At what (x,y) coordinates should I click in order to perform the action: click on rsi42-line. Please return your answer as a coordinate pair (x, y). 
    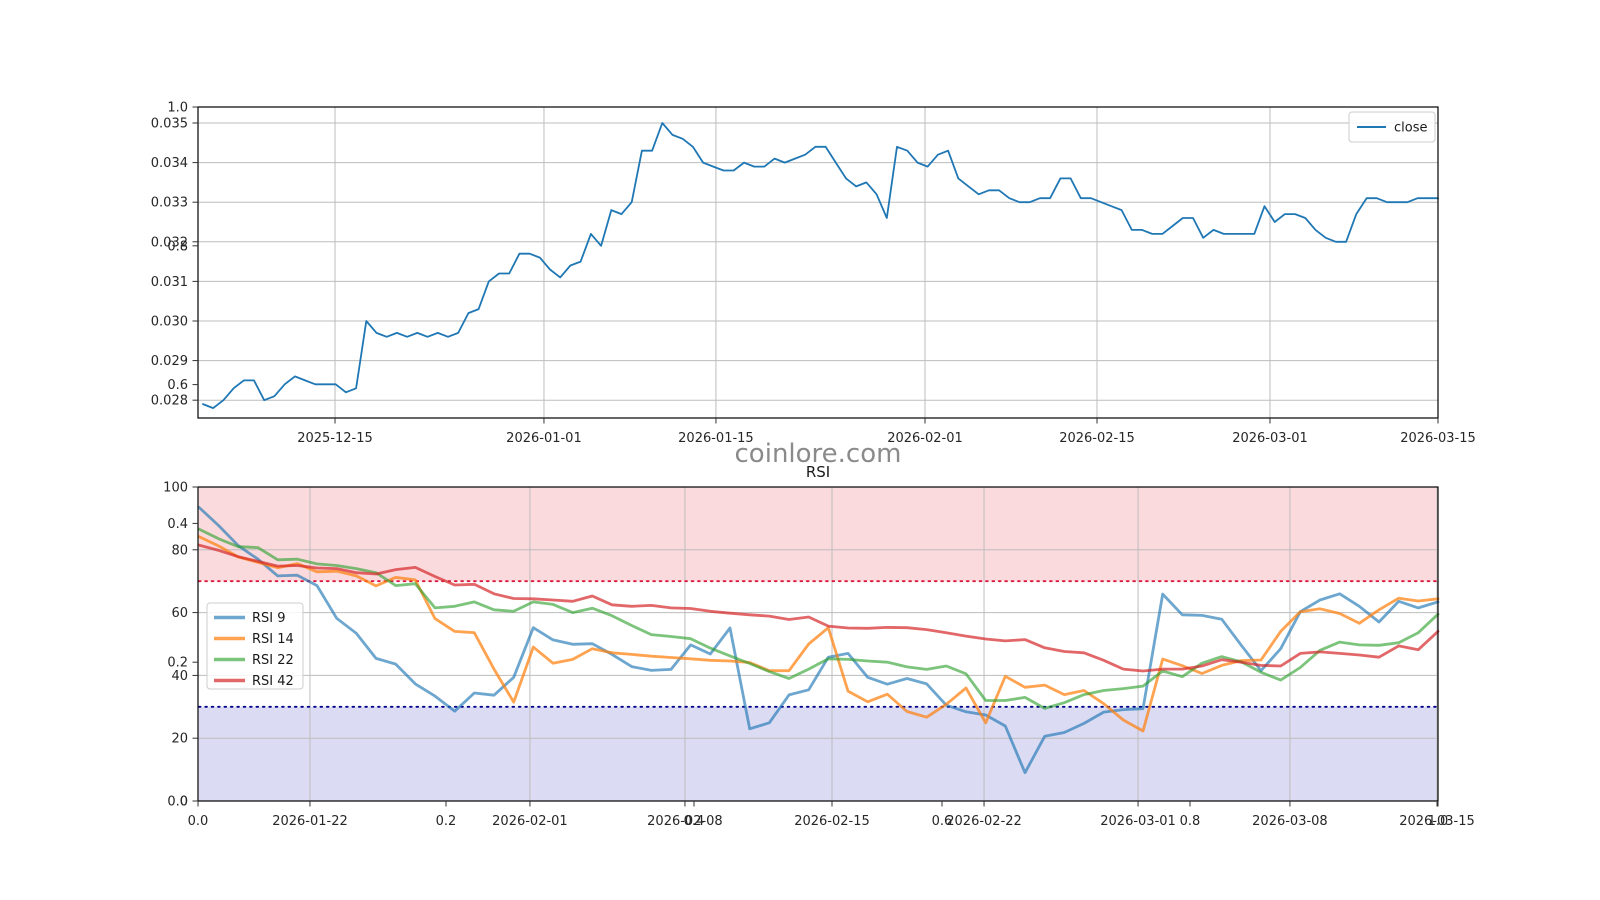
    Looking at the image, I should click on (818, 608).